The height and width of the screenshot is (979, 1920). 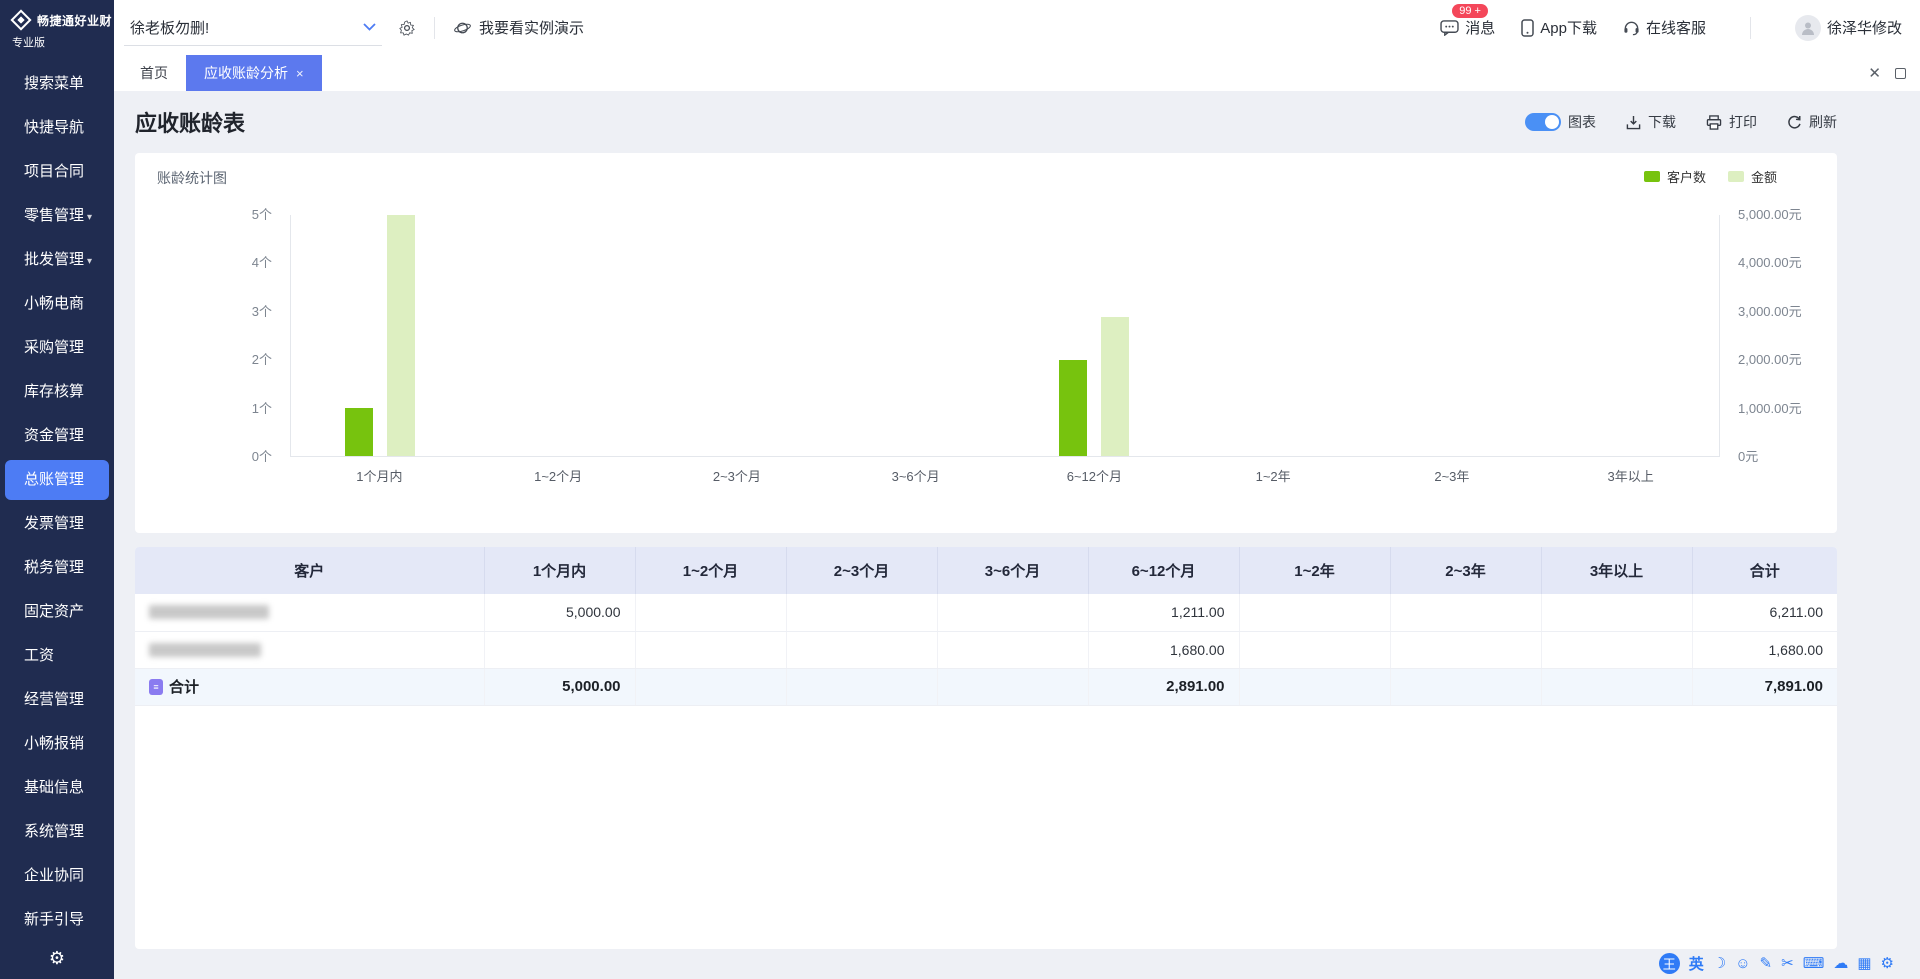 I want to click on sidebar-item-基础信息: 基础信息, so click(x=54, y=787).